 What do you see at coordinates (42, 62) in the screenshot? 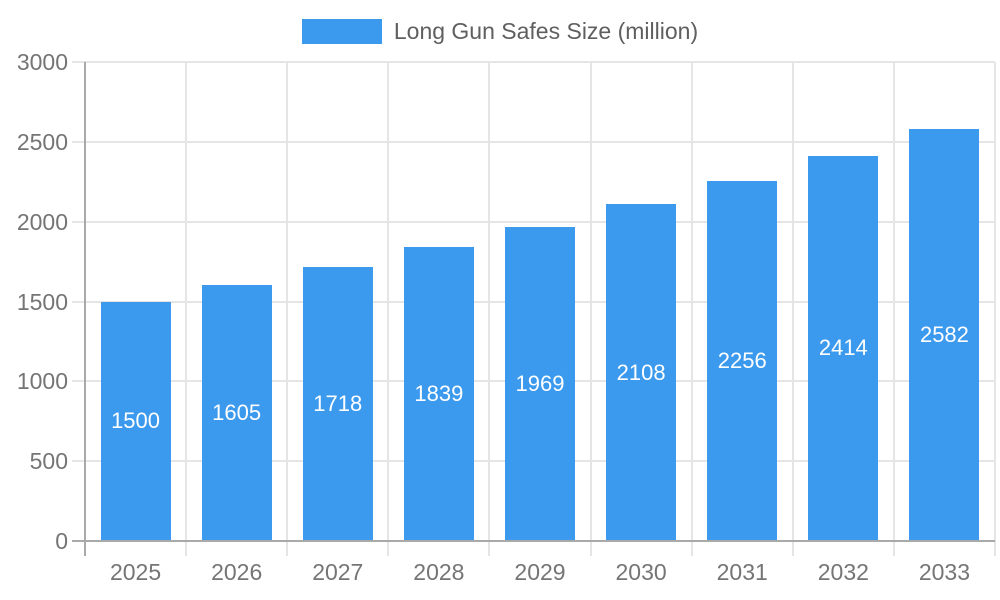
I see `y-axis-label: 3000` at bounding box center [42, 62].